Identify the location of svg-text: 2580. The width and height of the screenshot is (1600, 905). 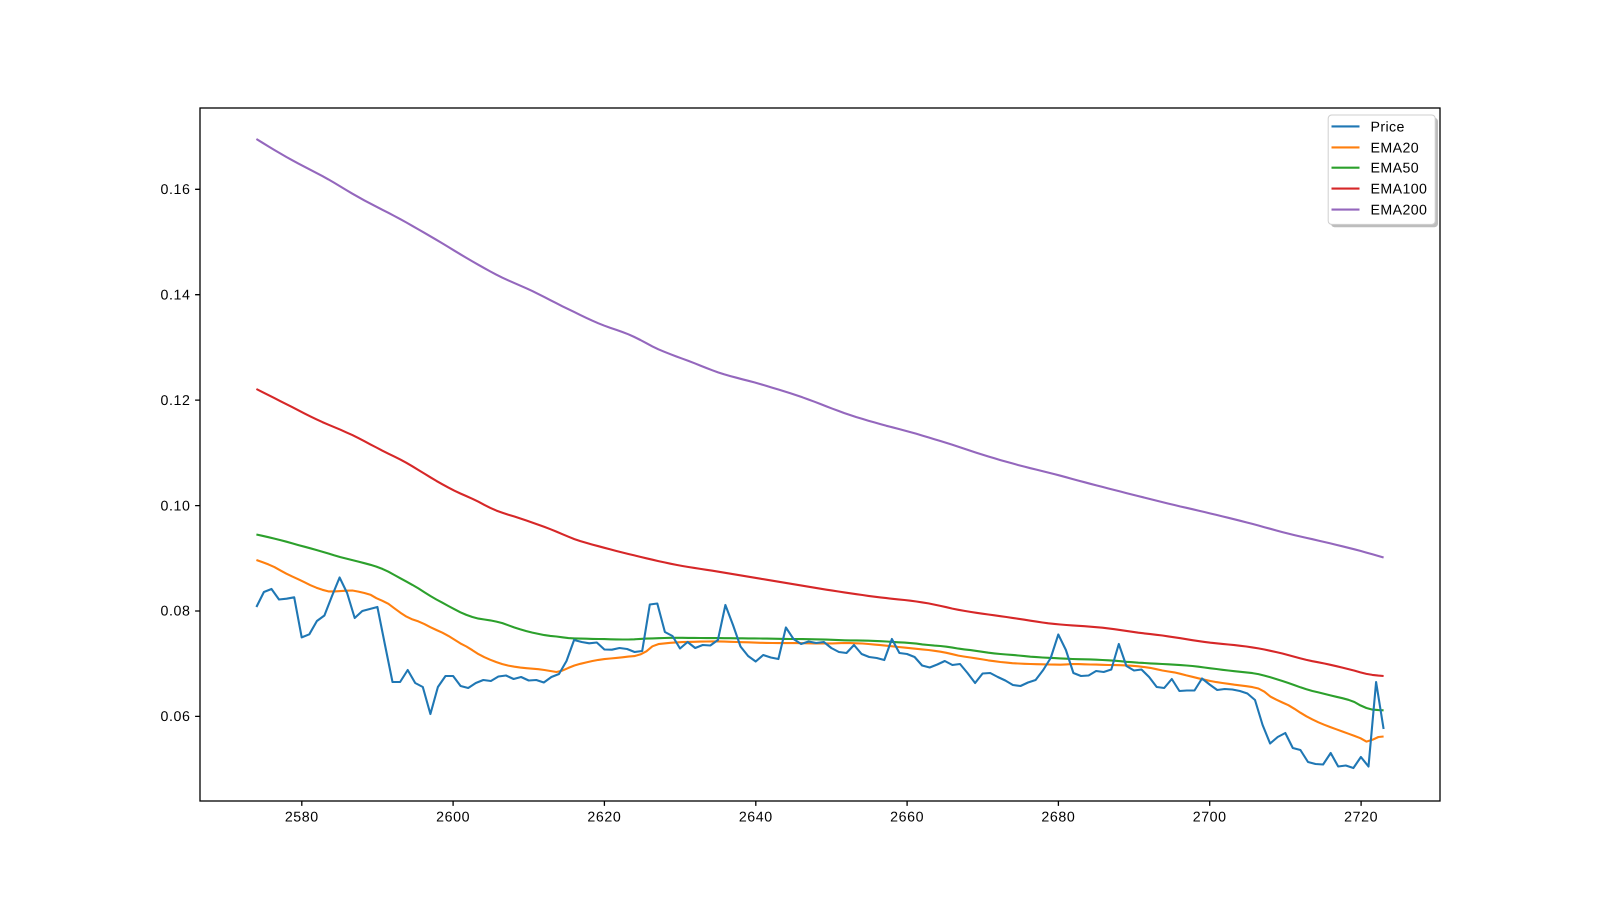
(302, 817).